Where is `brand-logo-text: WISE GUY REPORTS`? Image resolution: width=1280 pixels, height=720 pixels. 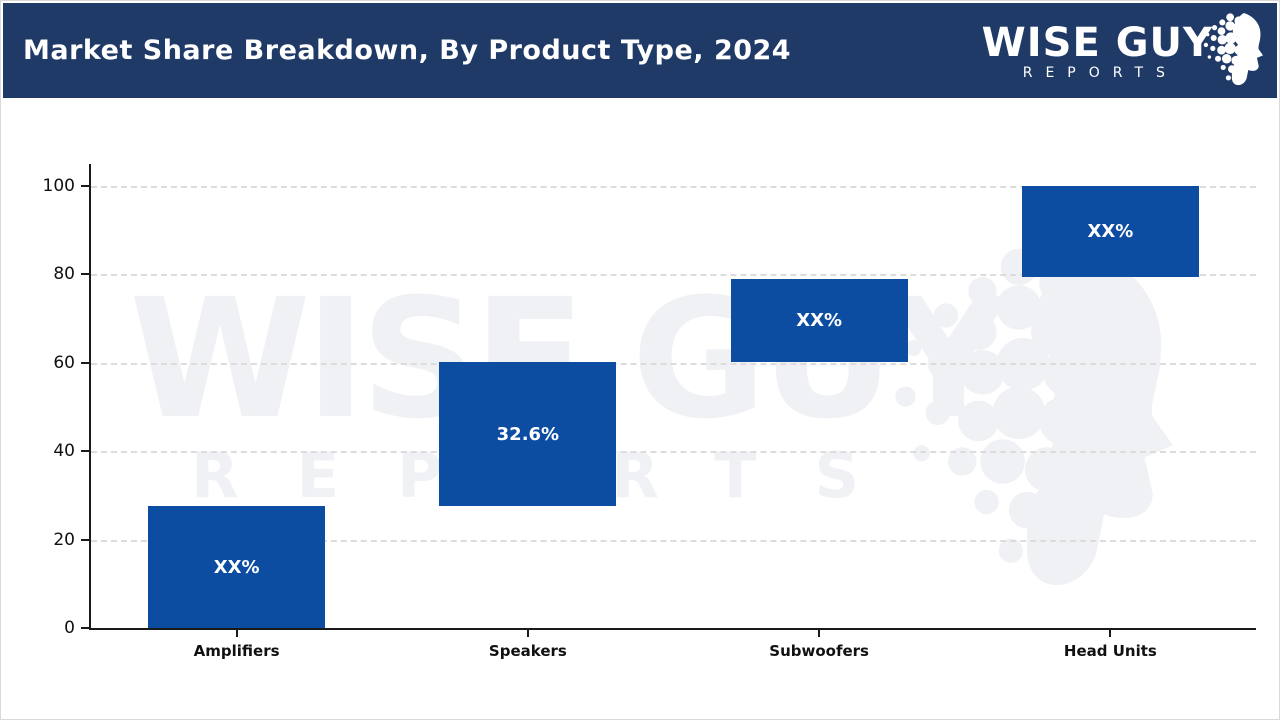
brand-logo-text: WISE GUY REPORTS is located at coordinates (1097, 51).